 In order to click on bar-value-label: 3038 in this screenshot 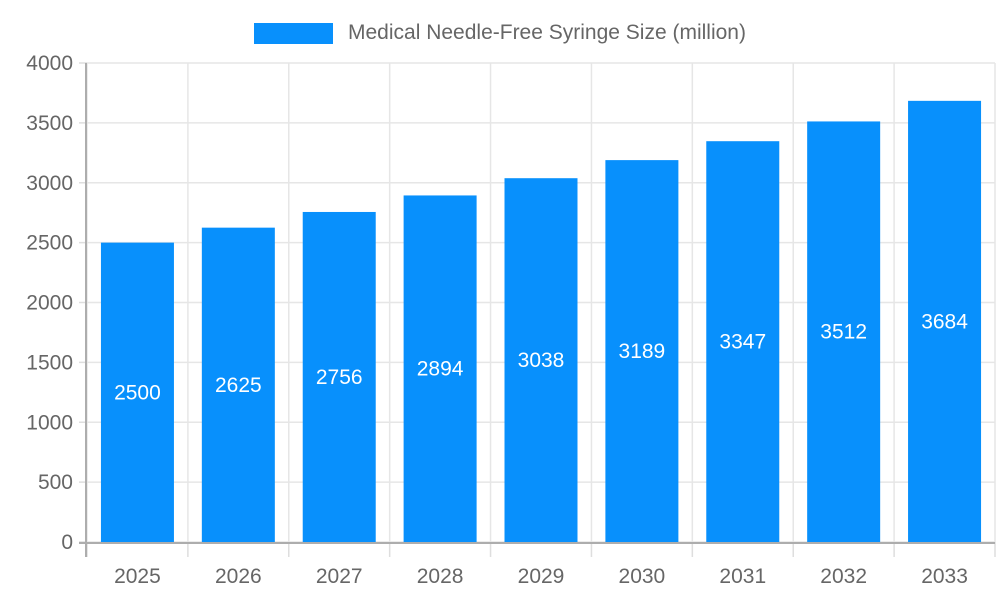, I will do `click(541, 360)`.